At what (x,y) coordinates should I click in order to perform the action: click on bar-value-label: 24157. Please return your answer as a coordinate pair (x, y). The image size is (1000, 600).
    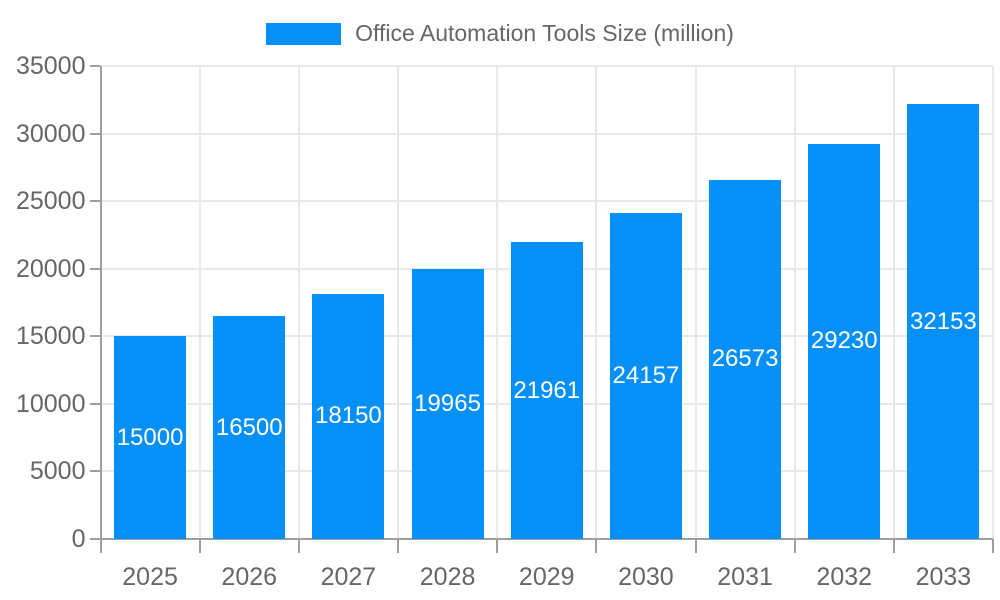
    Looking at the image, I should click on (646, 375).